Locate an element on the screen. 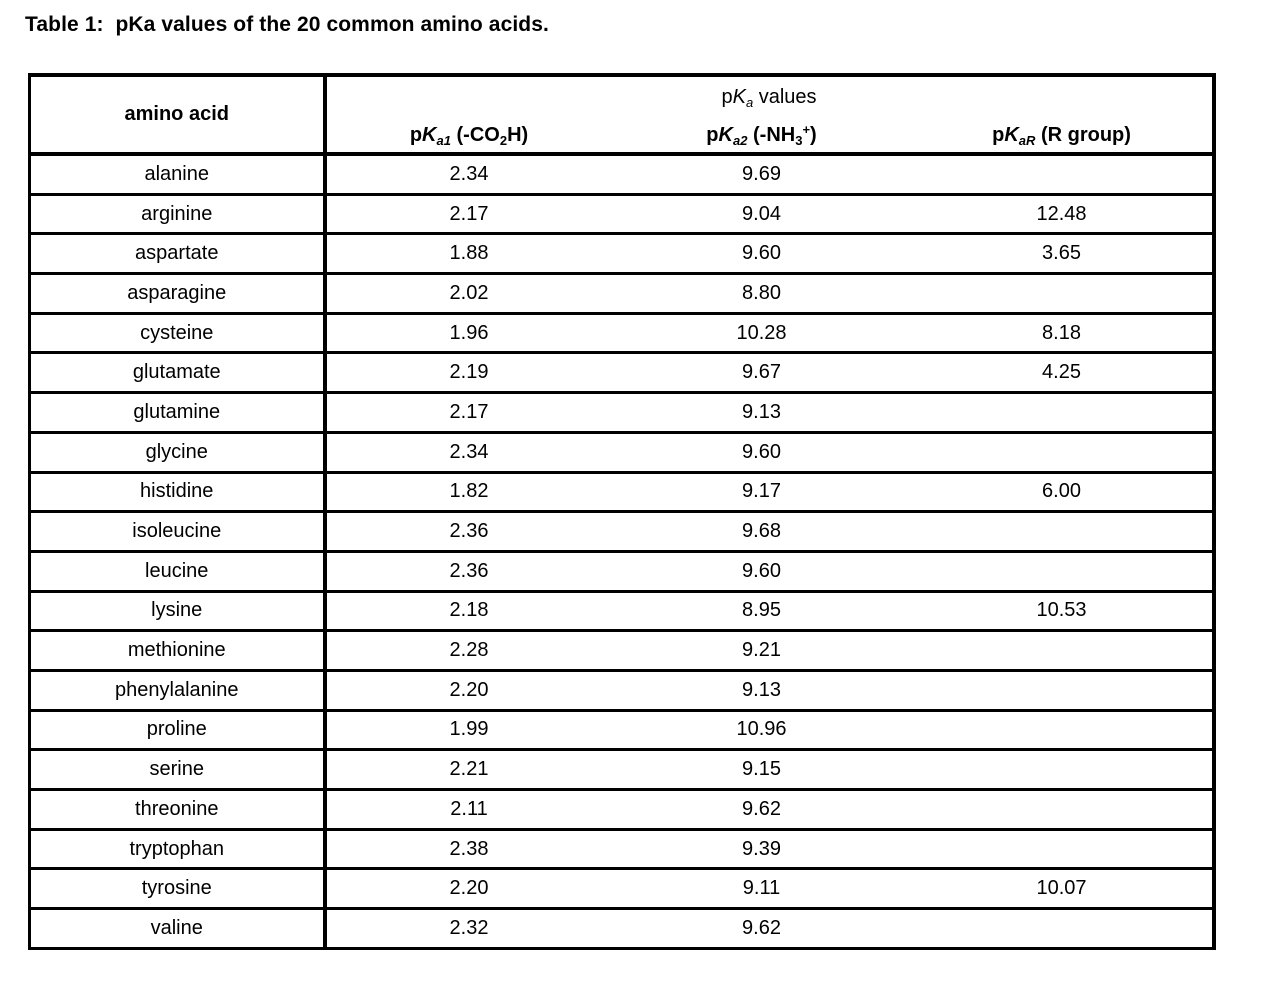  pka2-cell: 9.21 is located at coordinates (761, 650).